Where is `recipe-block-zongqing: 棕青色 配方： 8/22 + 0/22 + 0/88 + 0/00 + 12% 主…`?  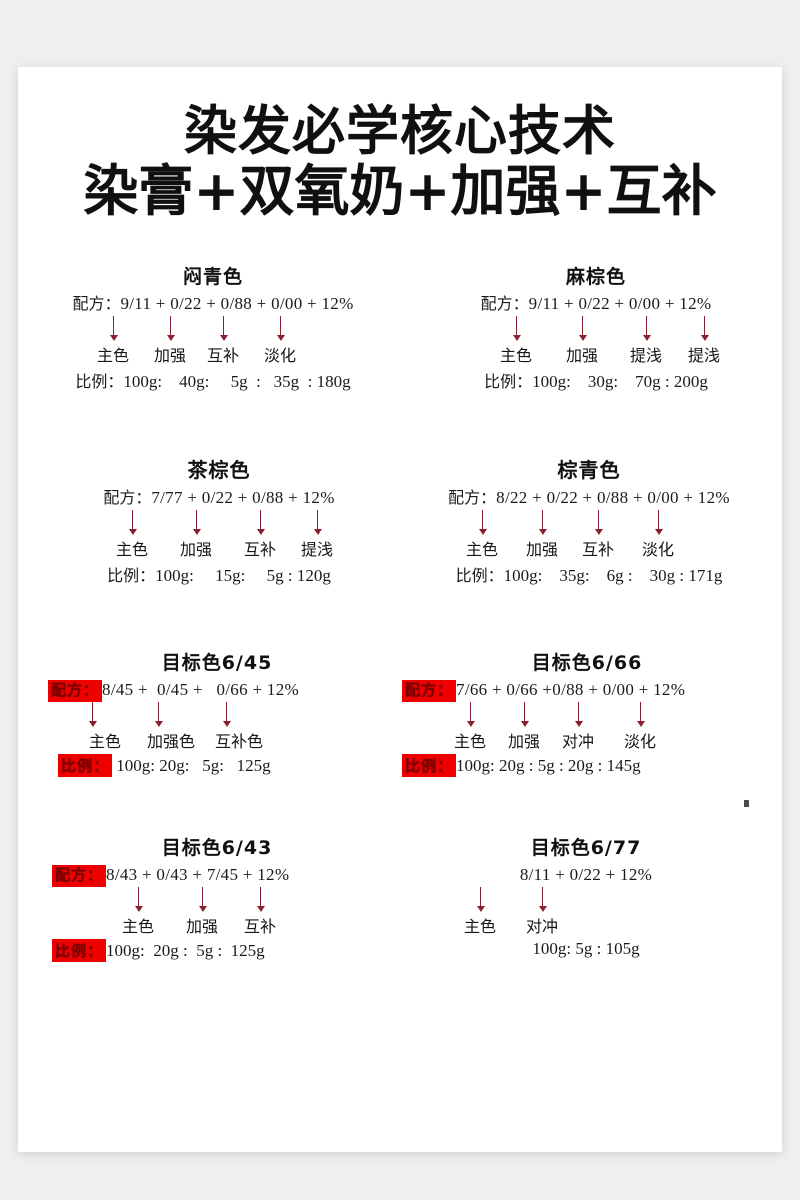
recipe-block-zongqing: 棕青色 配方： 8/22 + 0/22 + 0/88 + 0/00 + 12% 主… is located at coordinates (589, 520).